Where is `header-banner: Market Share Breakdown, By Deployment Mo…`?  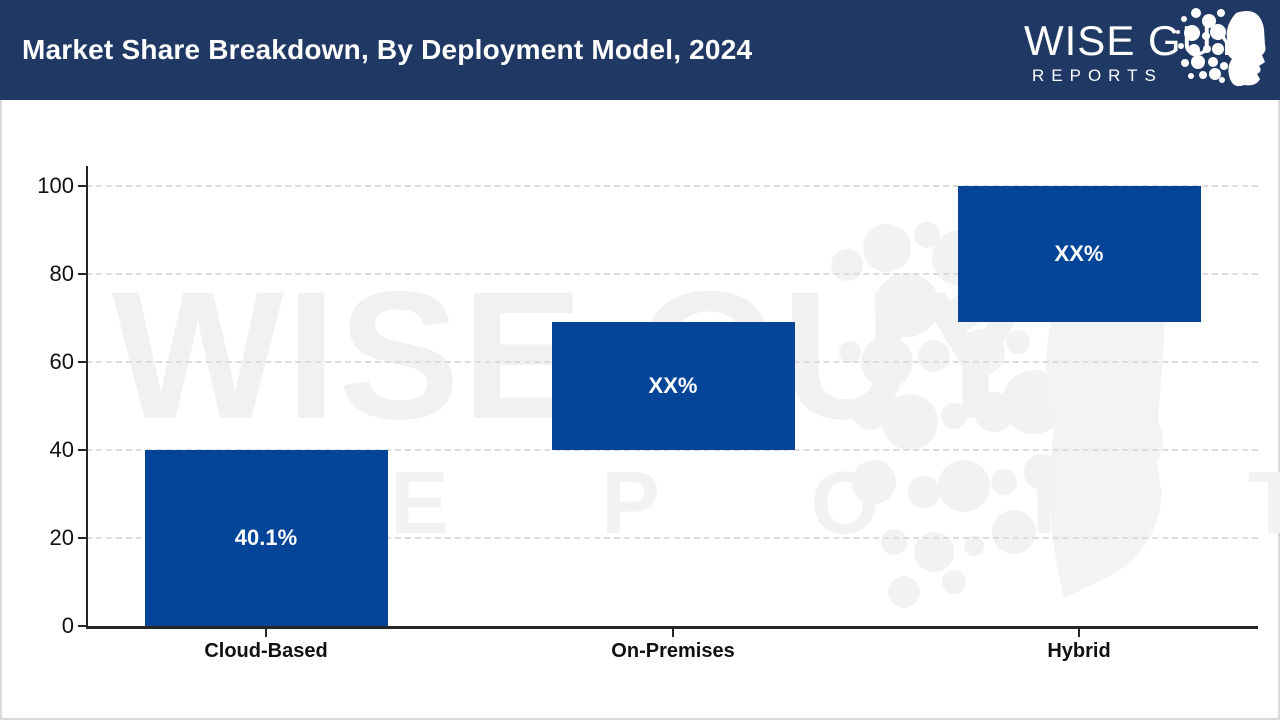 header-banner: Market Share Breakdown, By Deployment Mo… is located at coordinates (640, 50).